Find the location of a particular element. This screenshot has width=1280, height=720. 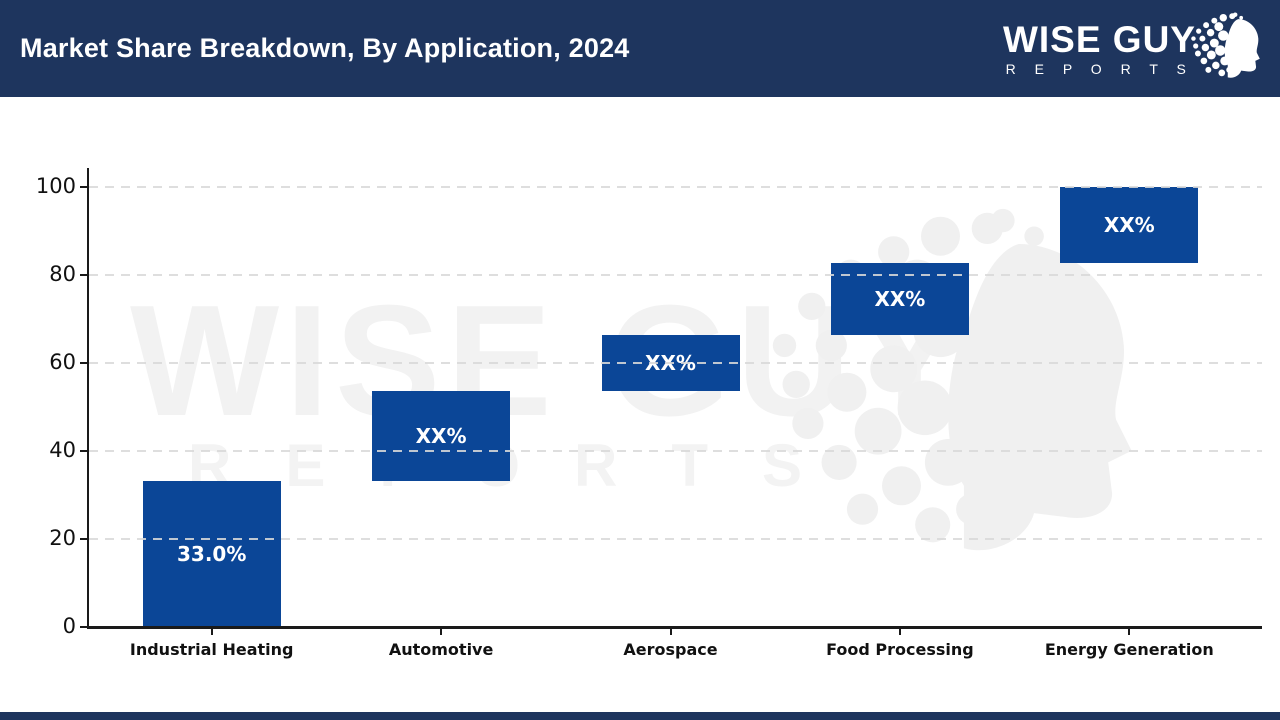

x-tick-label: Automotive is located at coordinates (441, 649).